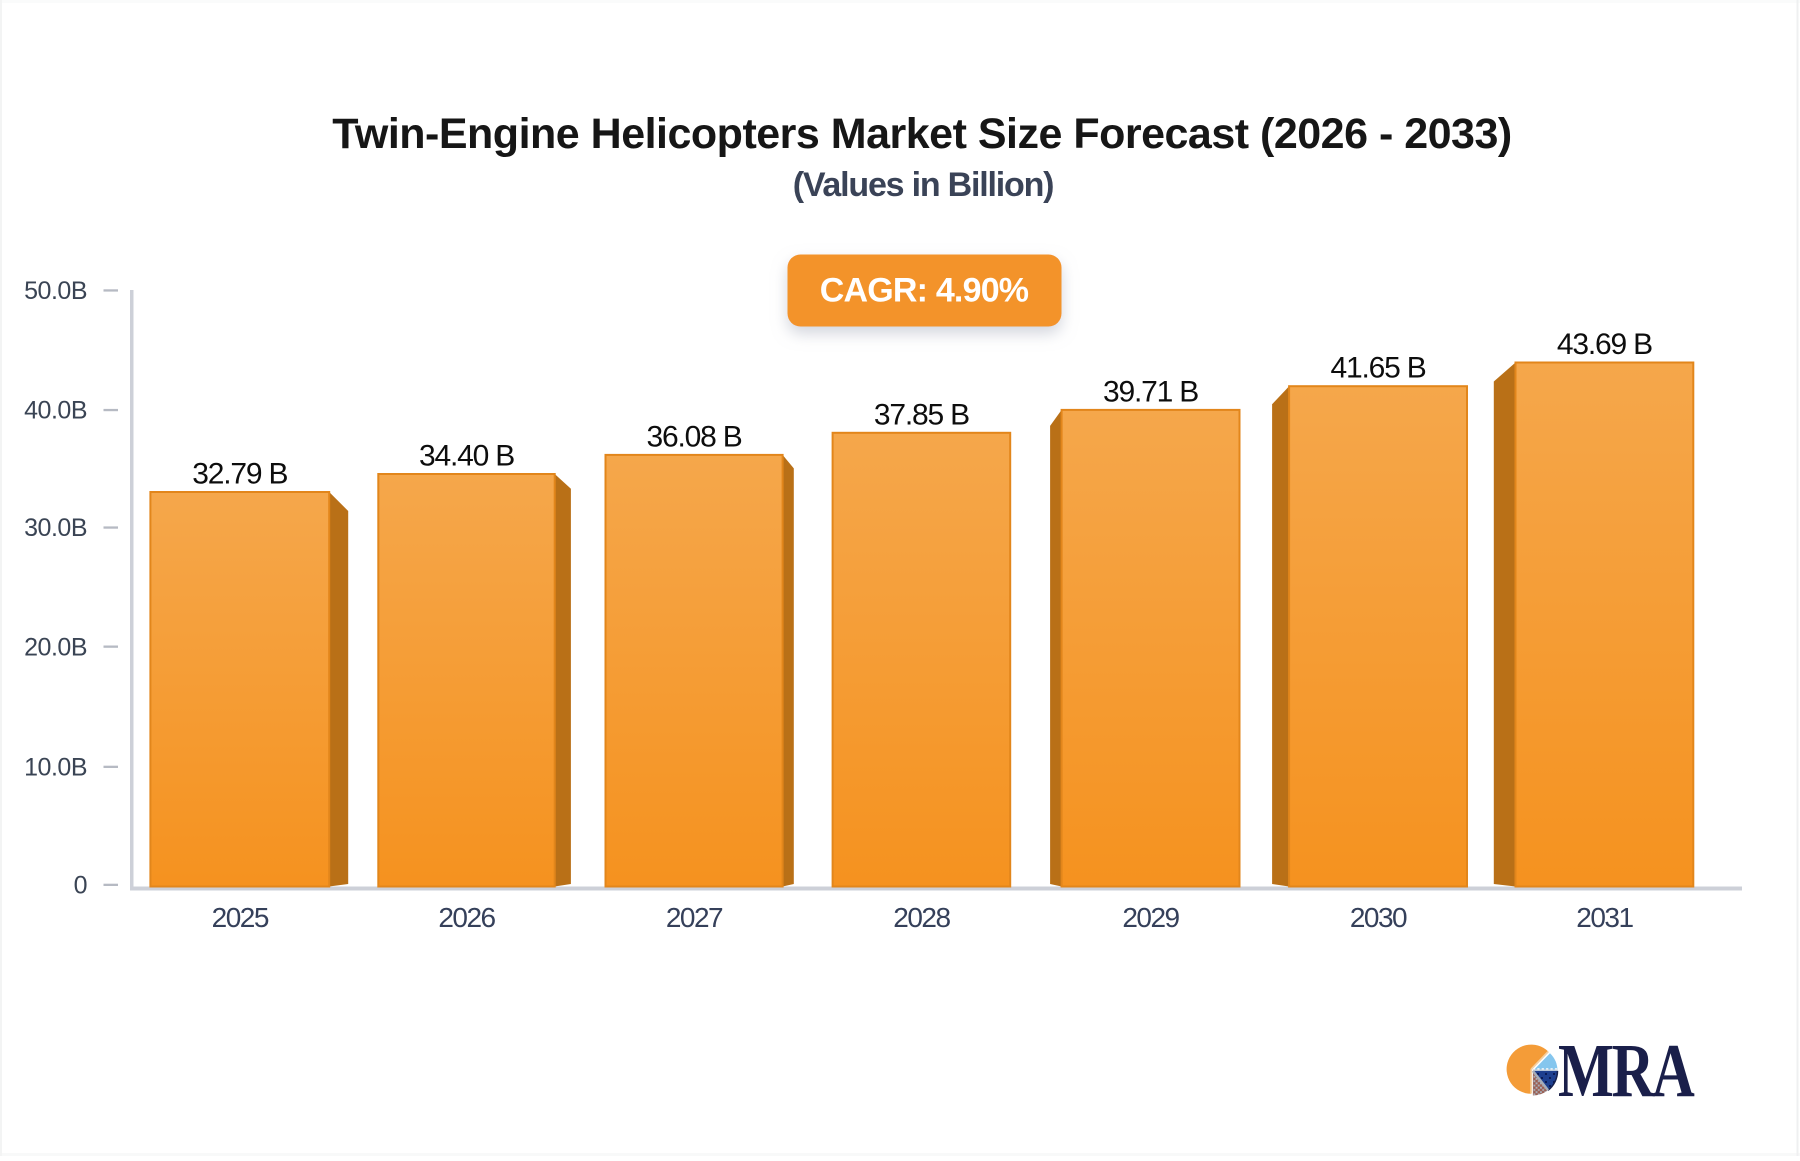 The height and width of the screenshot is (1161, 1800). What do you see at coordinates (1604, 344) in the screenshot?
I see `svg-text: 43.69 B` at bounding box center [1604, 344].